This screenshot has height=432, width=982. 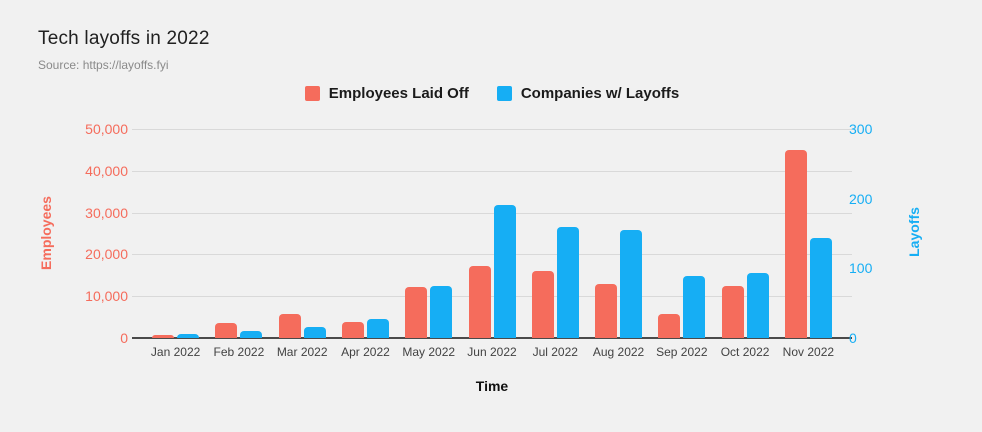 What do you see at coordinates (618, 352) in the screenshot?
I see `x-axis-tick-label: Aug 2022` at bounding box center [618, 352].